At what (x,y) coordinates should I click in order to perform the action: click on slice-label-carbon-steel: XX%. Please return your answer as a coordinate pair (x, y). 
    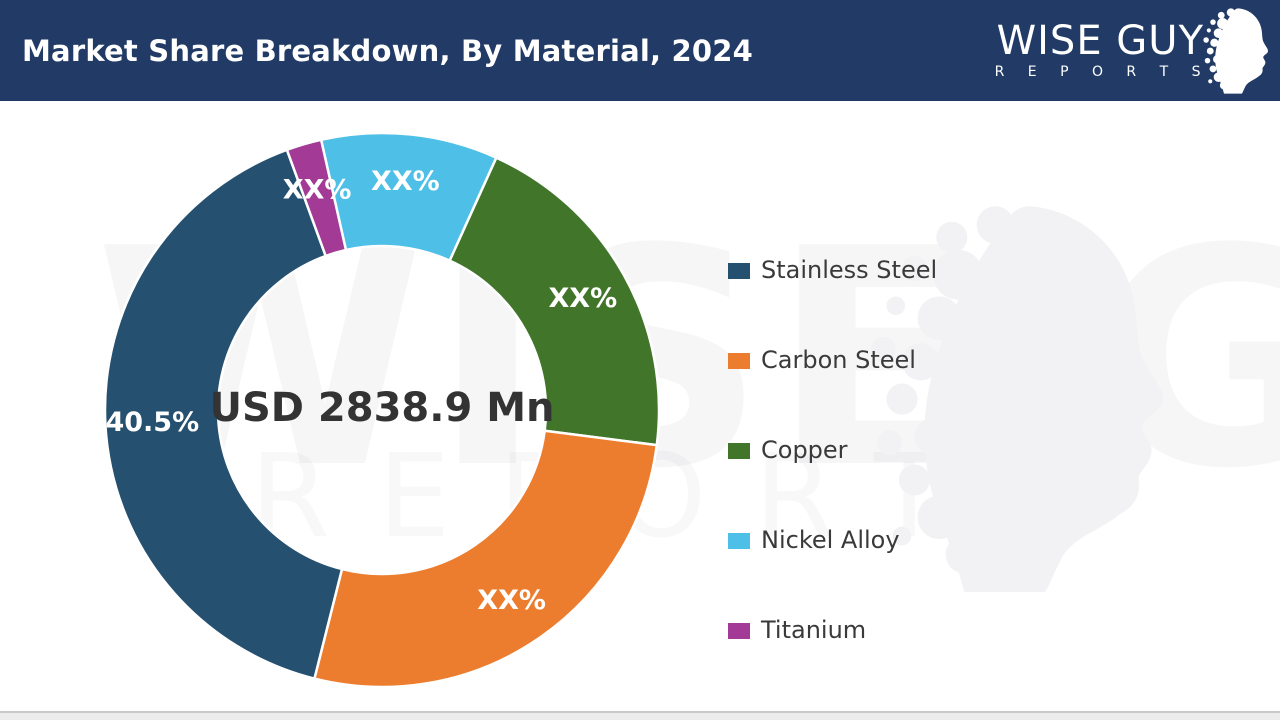
    Looking at the image, I should click on (511, 600).